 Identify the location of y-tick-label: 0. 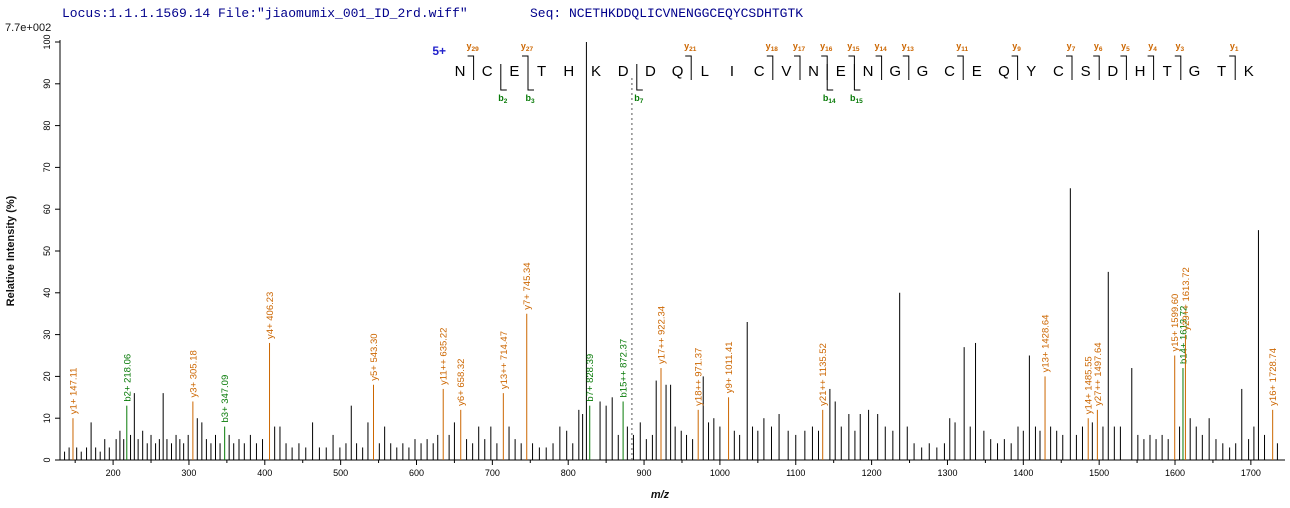
(47, 459).